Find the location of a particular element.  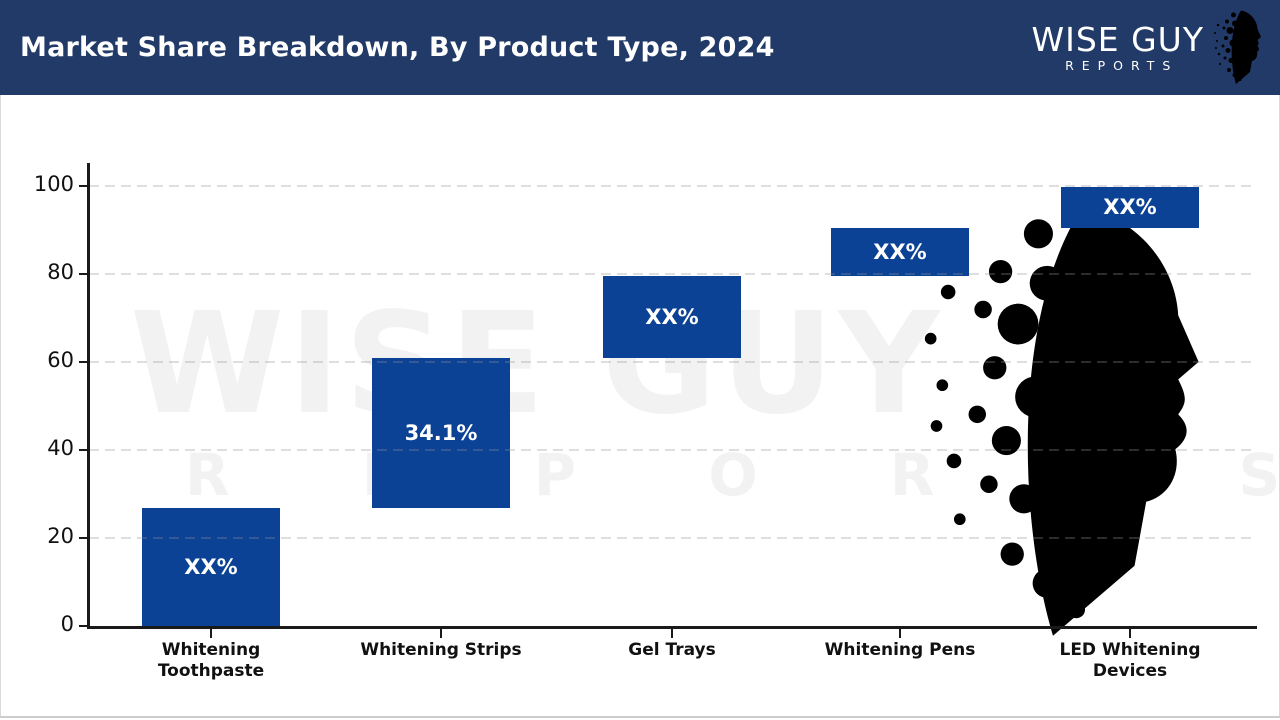

x-tick-mark-led-whitening-devices is located at coordinates (1130, 633).